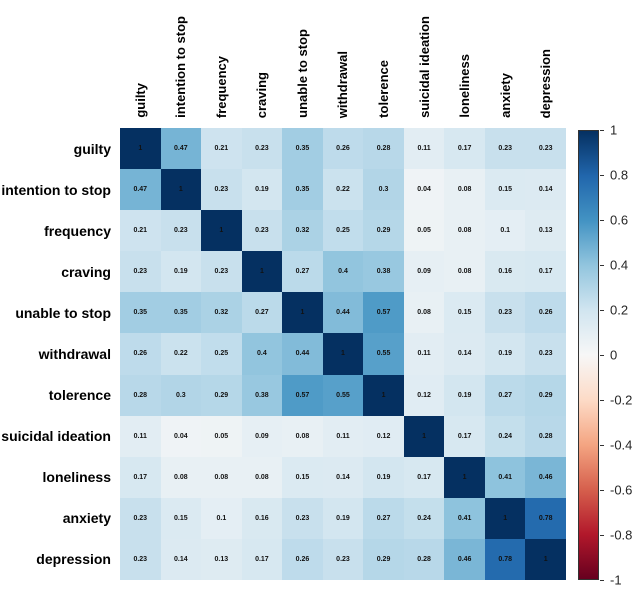 The height and width of the screenshot is (602, 640). Describe the element at coordinates (86, 518) in the screenshot. I see `row-label-anxiety: anxiety` at that location.